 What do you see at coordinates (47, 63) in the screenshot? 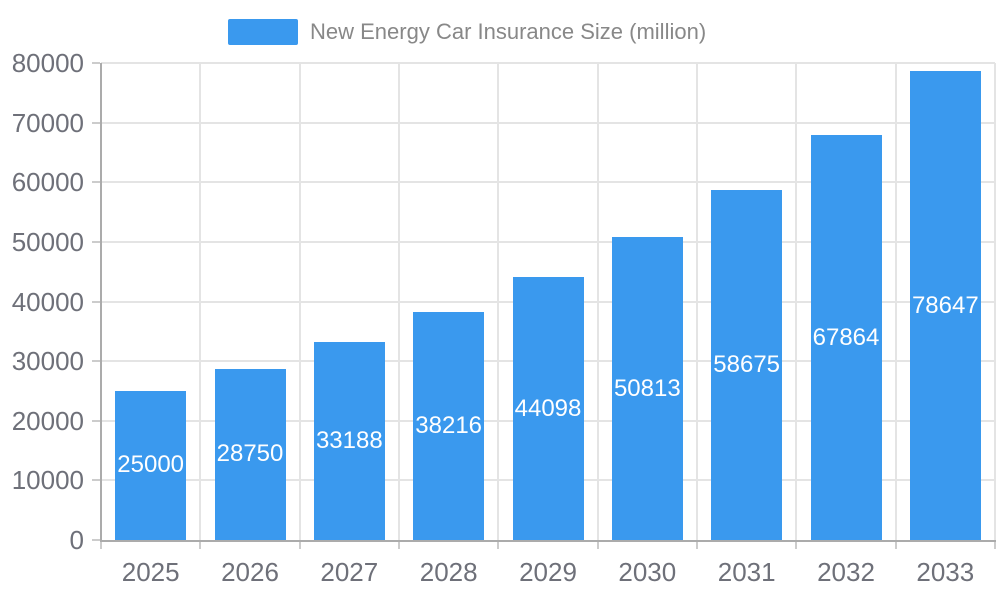
I see `y-tick-label: 80000` at bounding box center [47, 63].